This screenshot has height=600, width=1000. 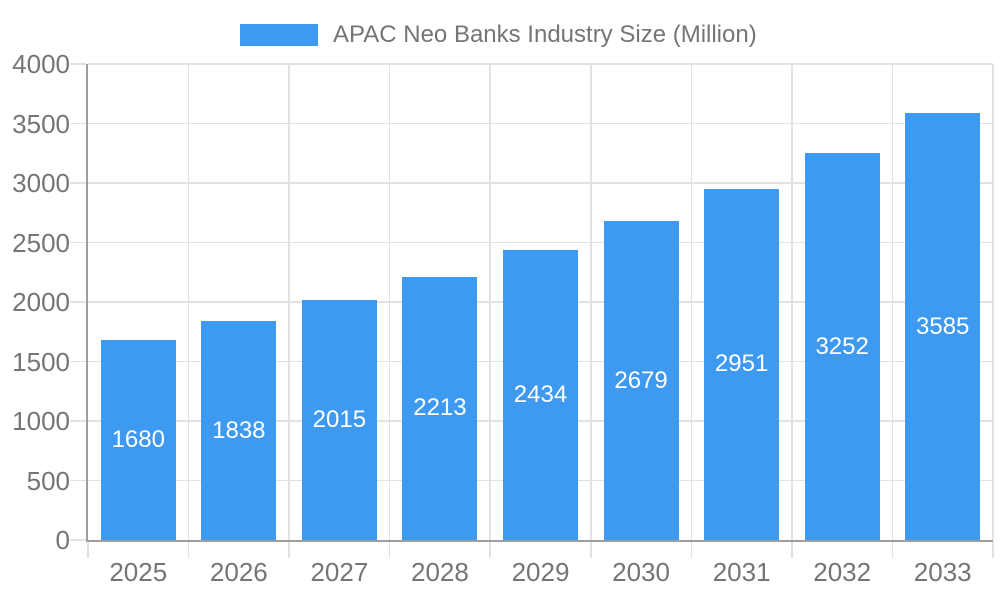 What do you see at coordinates (41, 123) in the screenshot?
I see `y-tick-label: 3500` at bounding box center [41, 123].